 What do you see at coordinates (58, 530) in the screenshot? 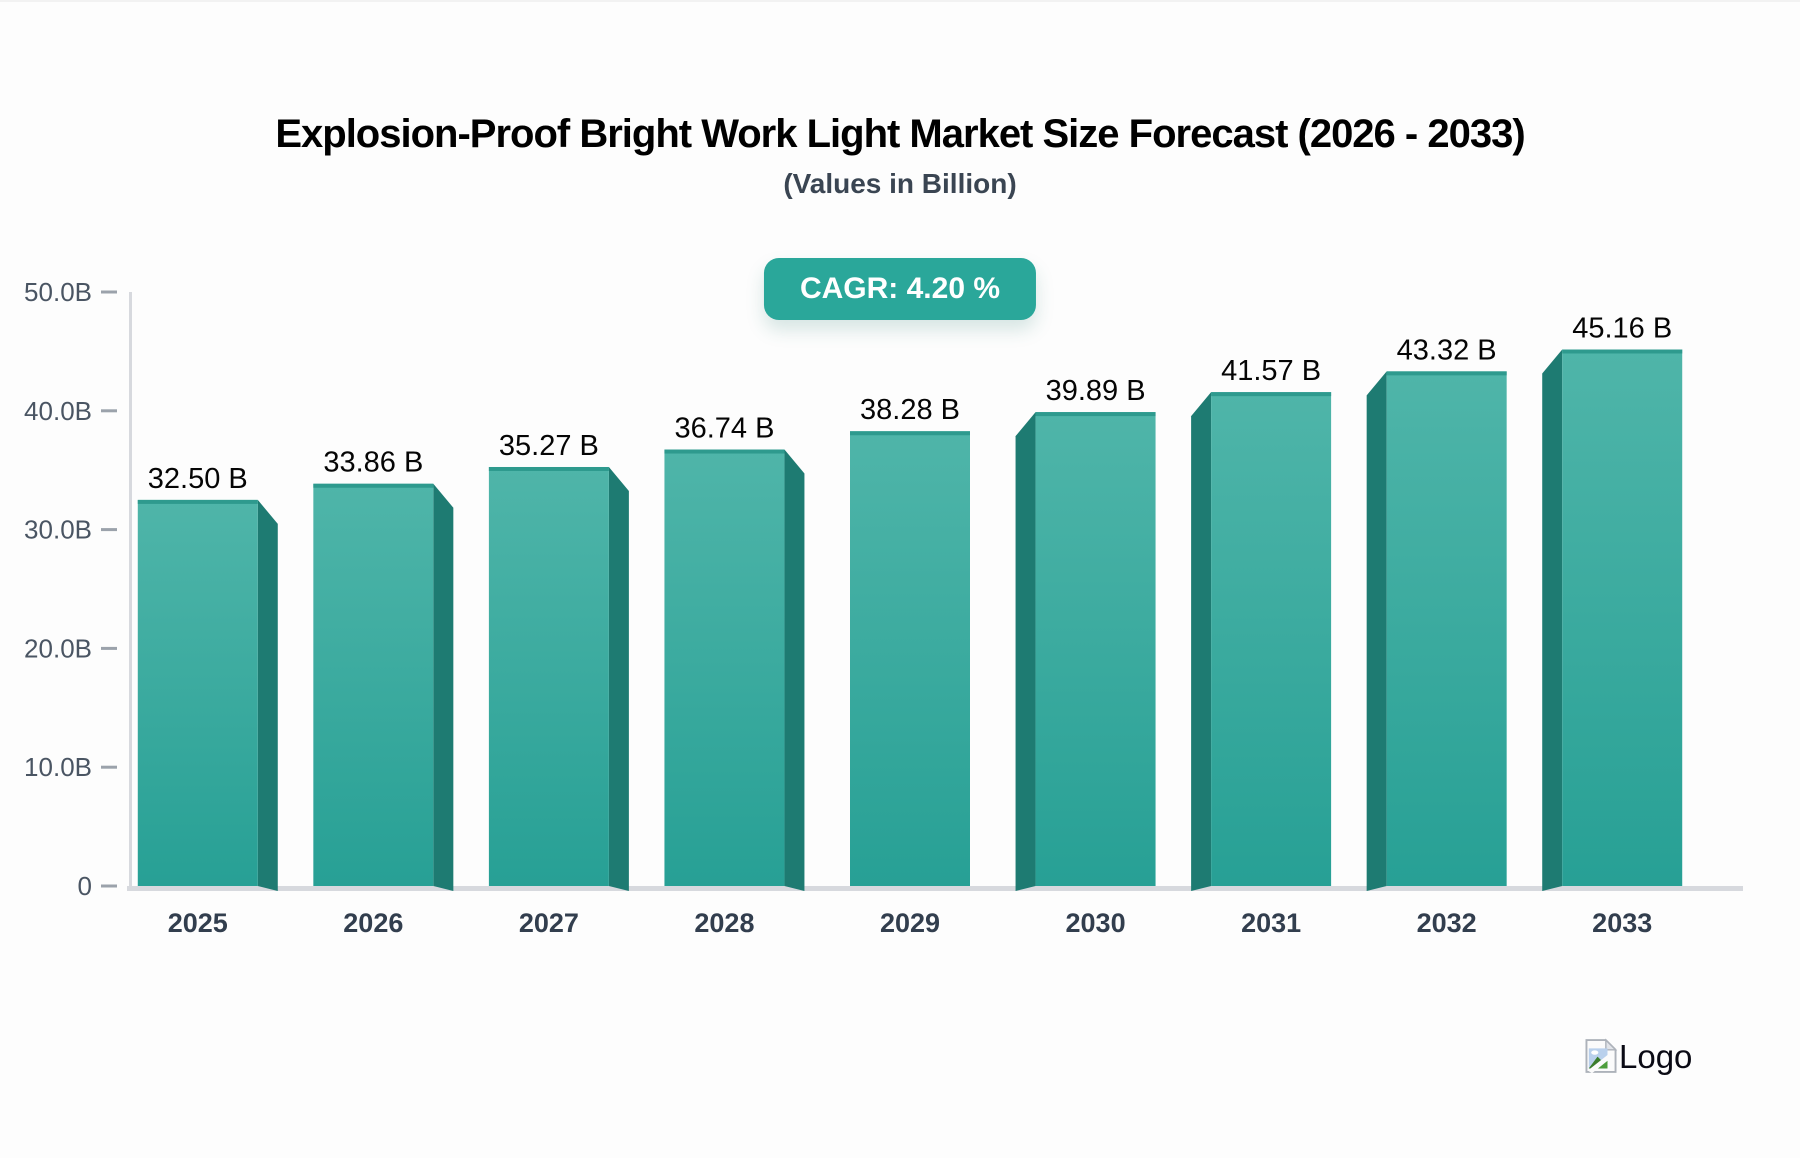
I see `y-tick-label: 30.0B` at bounding box center [58, 530].